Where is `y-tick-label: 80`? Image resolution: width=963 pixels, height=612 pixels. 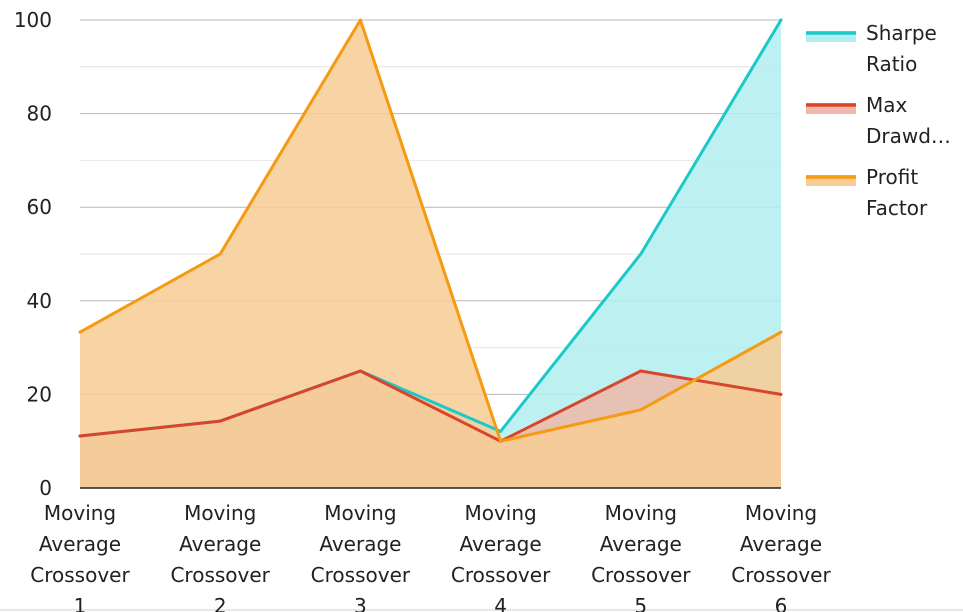 y-tick-label: 80 is located at coordinates (39, 114).